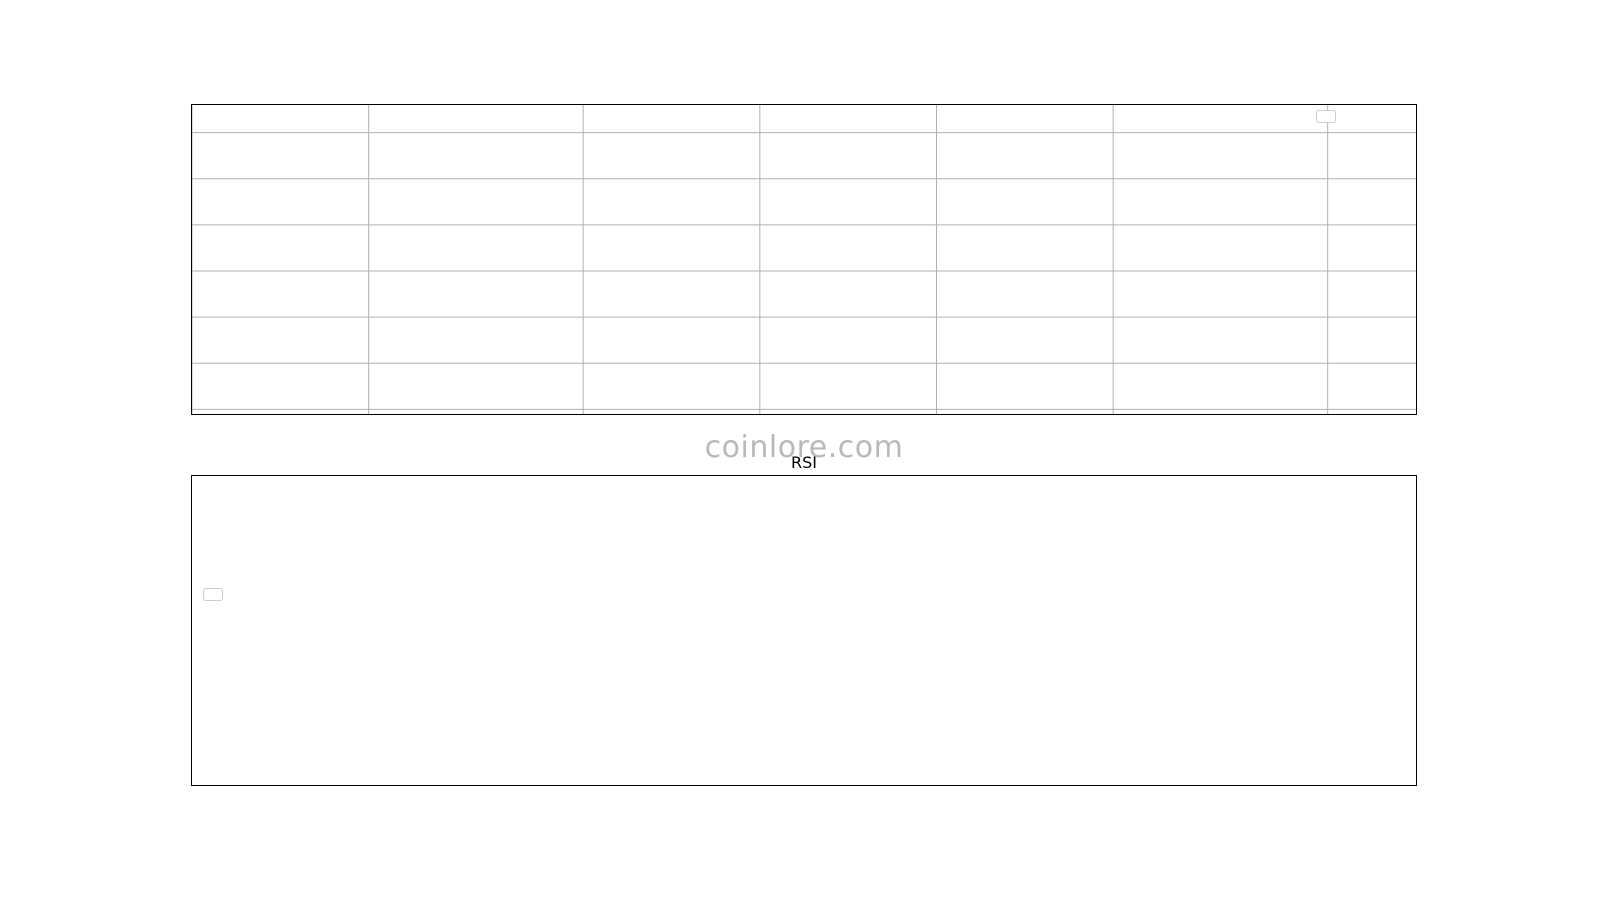 The width and height of the screenshot is (1600, 900). What do you see at coordinates (213, 594) in the screenshot?
I see `rsi-legend` at bounding box center [213, 594].